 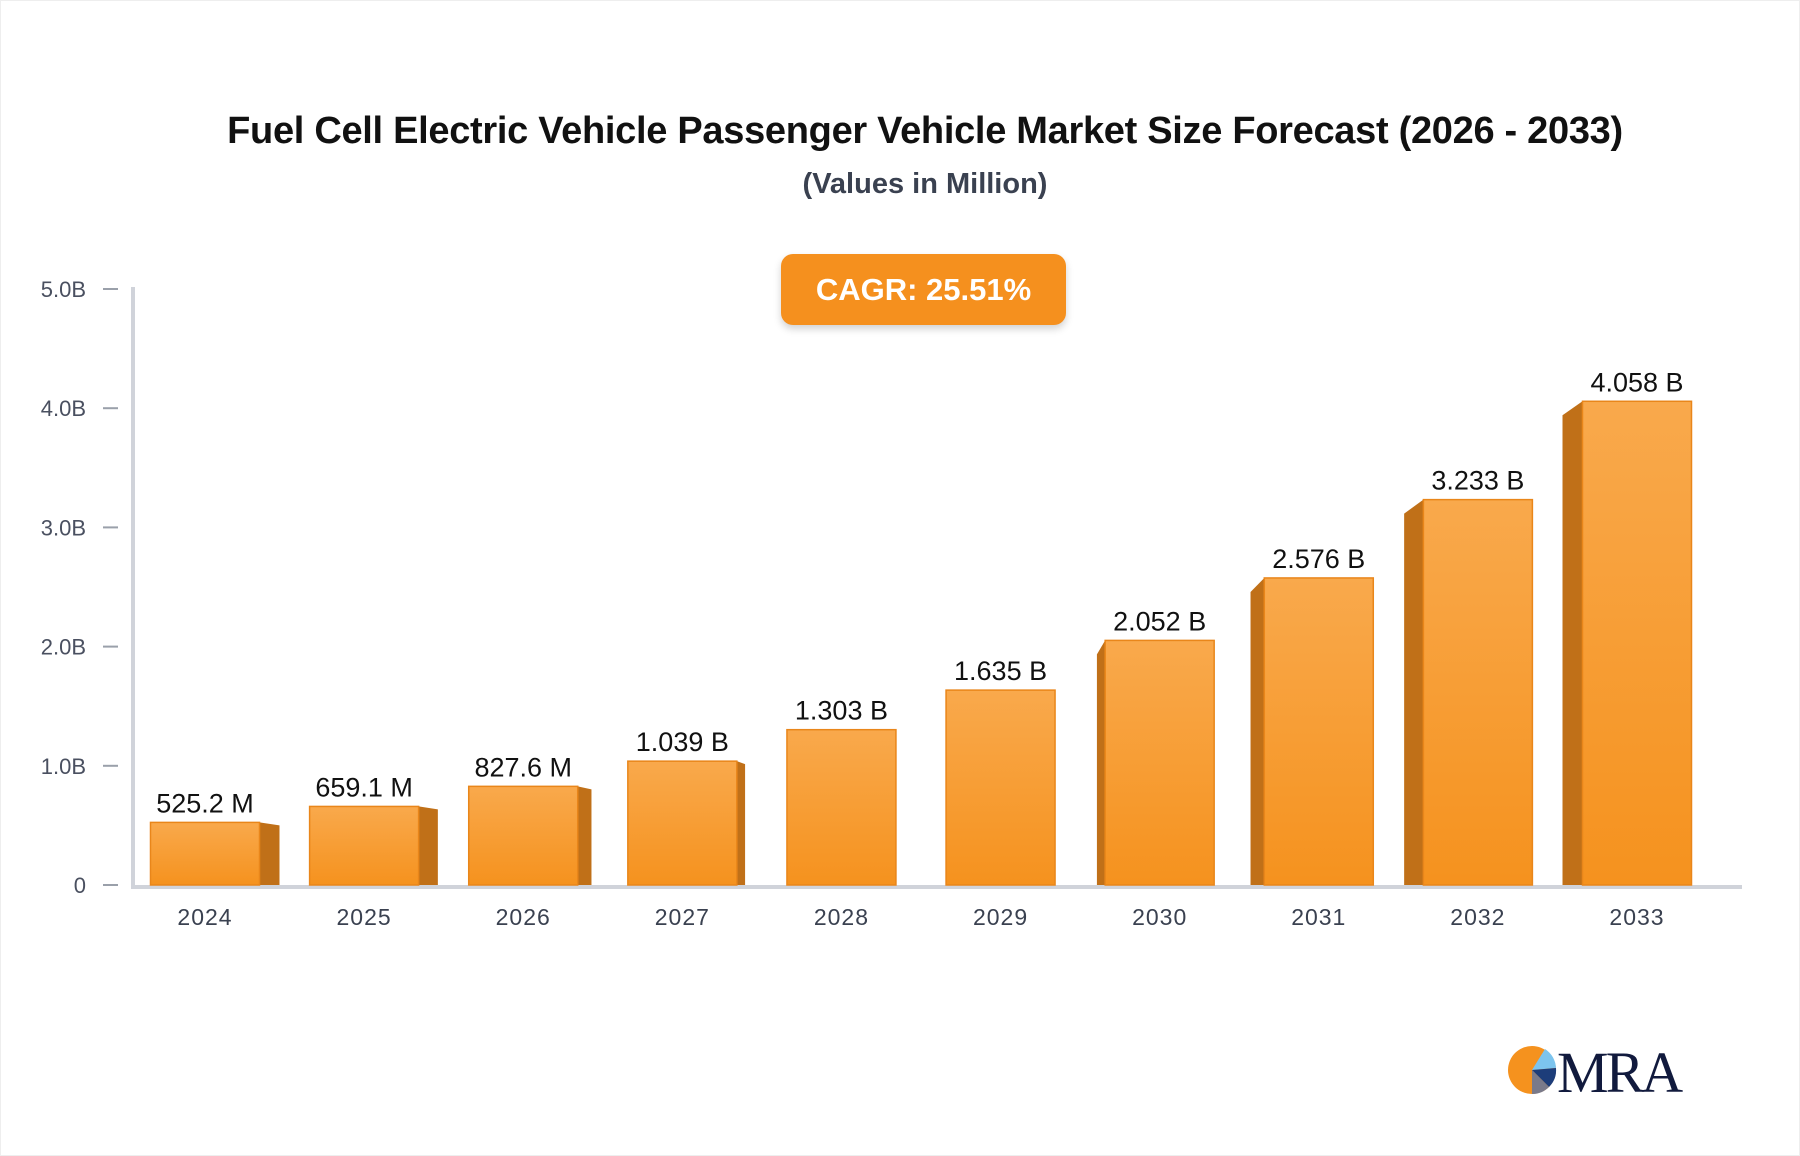 What do you see at coordinates (841, 917) in the screenshot?
I see `x-tick-label: 2028` at bounding box center [841, 917].